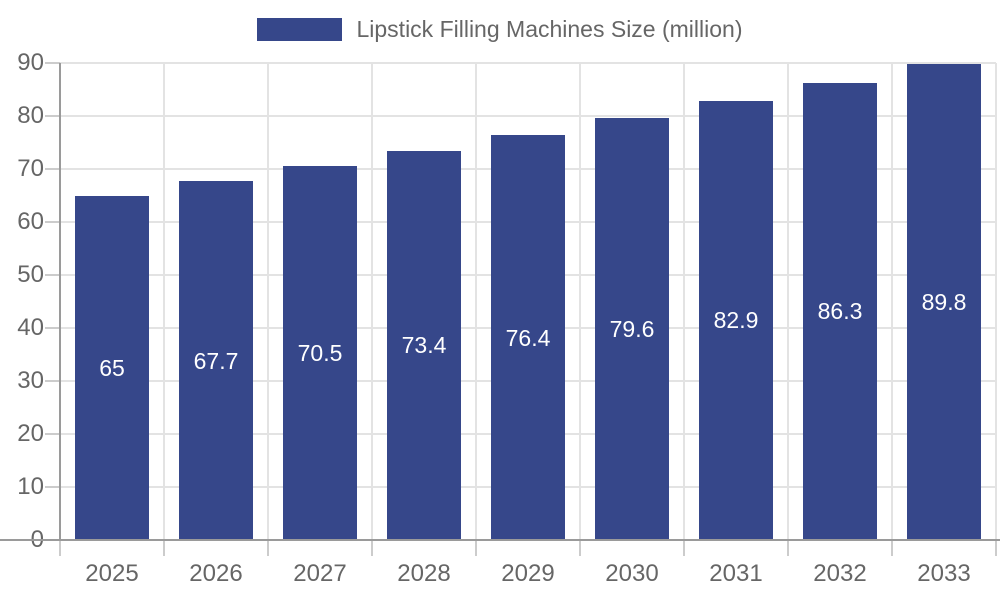 The height and width of the screenshot is (600, 1000). What do you see at coordinates (30, 486) in the screenshot?
I see `y-tick-label: 10` at bounding box center [30, 486].